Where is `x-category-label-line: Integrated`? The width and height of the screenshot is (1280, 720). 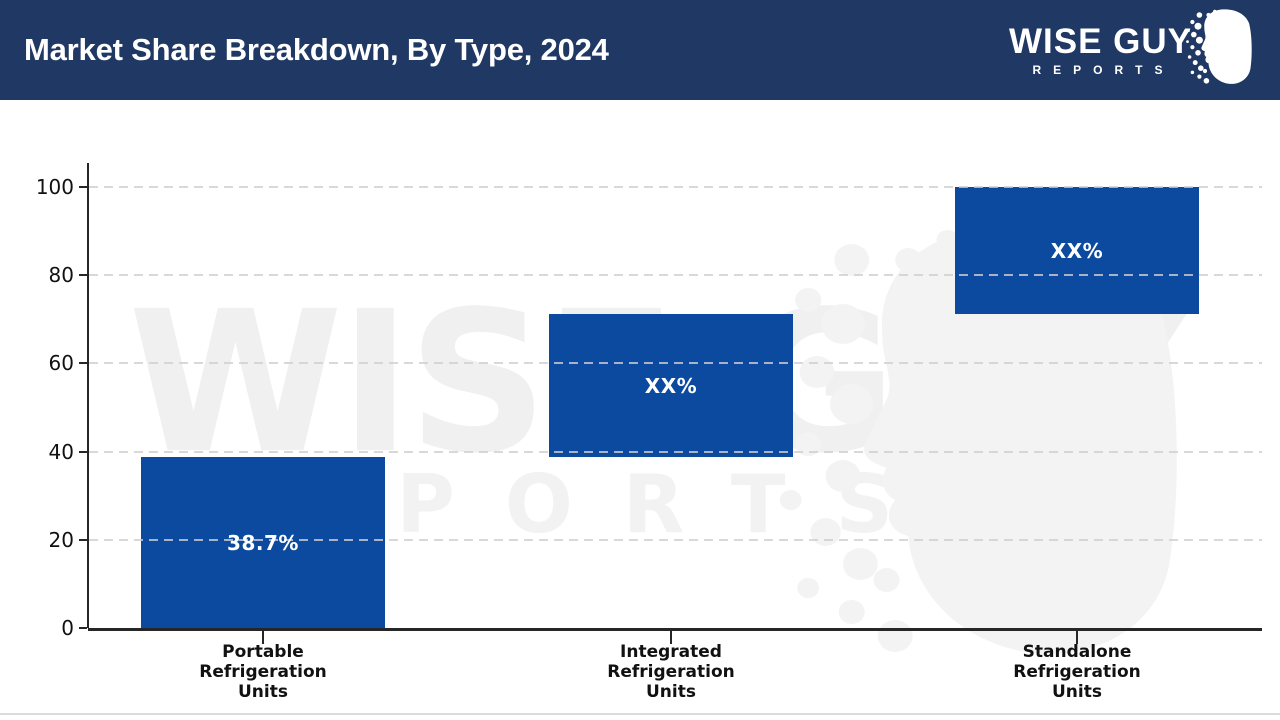
x-category-label-line: Integrated is located at coordinates (671, 652).